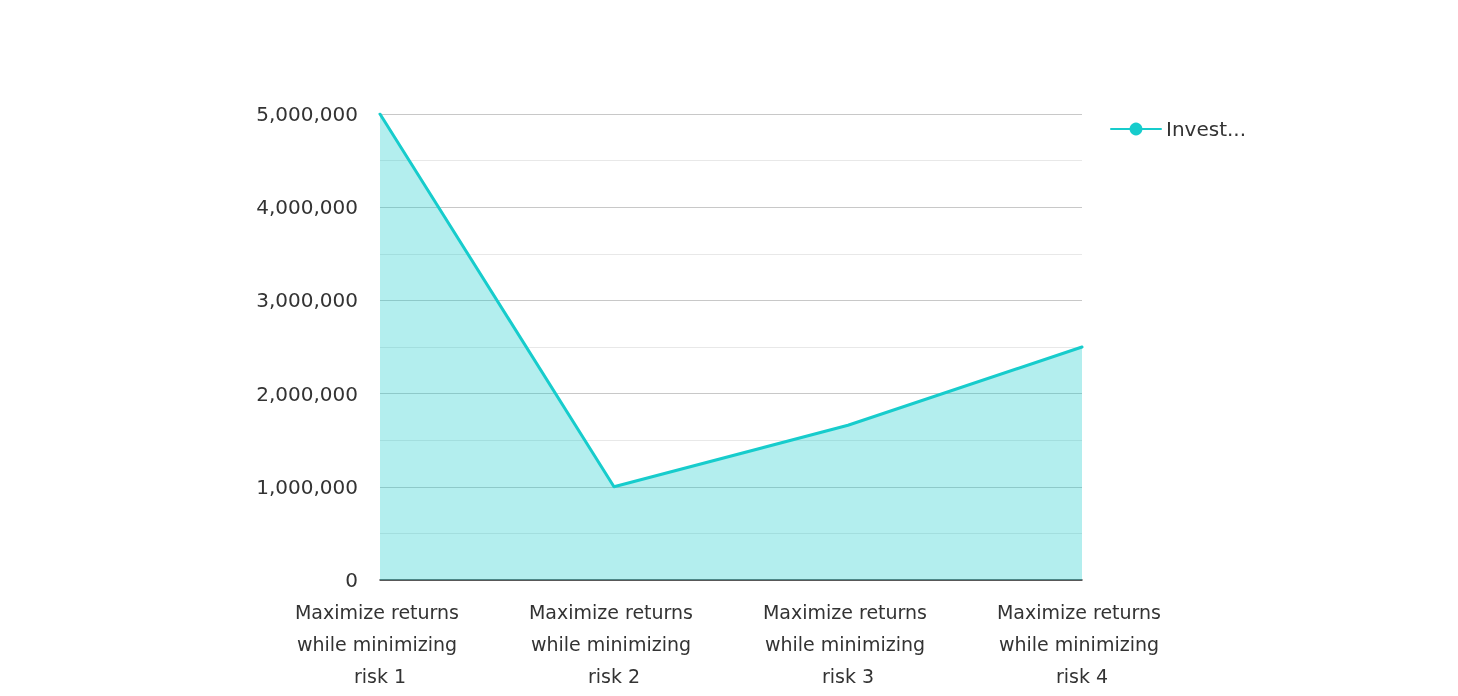 The height and width of the screenshot is (696, 1458). Describe the element at coordinates (307, 300) in the screenshot. I see `y-tick-label: 3,000,000` at that location.